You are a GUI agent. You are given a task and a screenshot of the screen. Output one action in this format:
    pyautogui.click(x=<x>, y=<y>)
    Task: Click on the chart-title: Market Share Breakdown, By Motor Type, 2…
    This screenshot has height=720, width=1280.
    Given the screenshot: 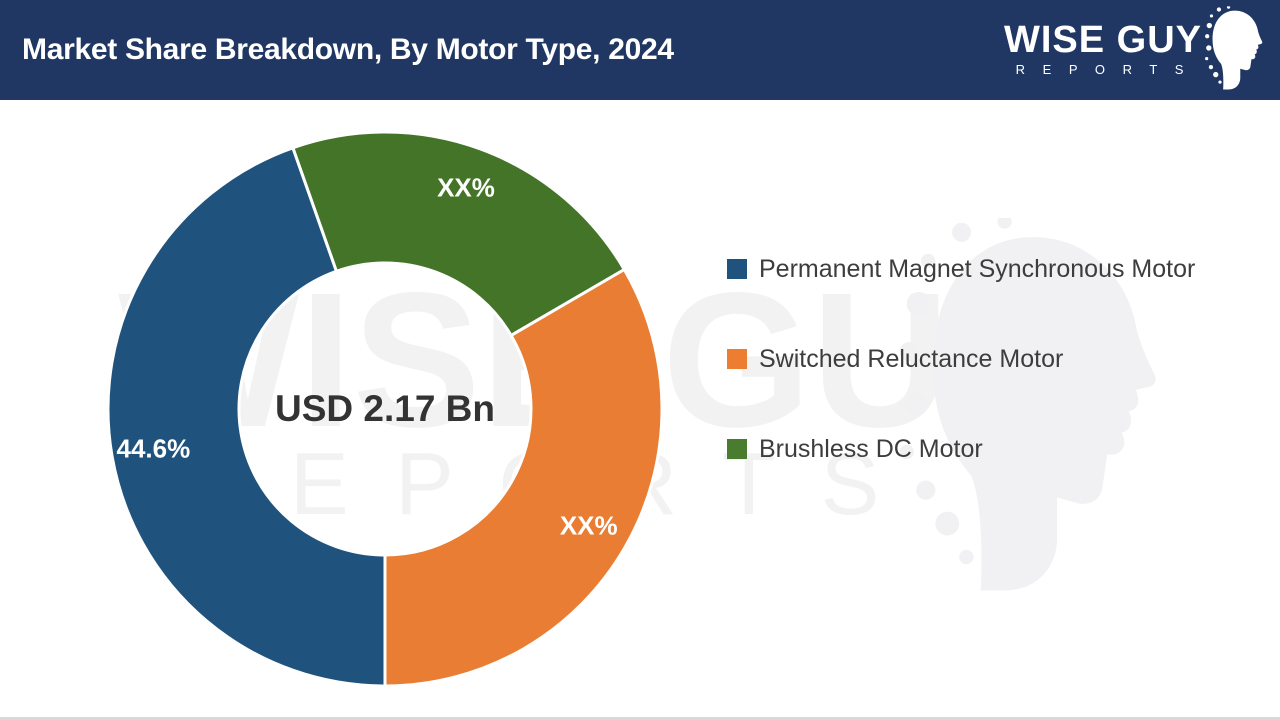 What is the action you would take?
    pyautogui.click(x=348, y=49)
    